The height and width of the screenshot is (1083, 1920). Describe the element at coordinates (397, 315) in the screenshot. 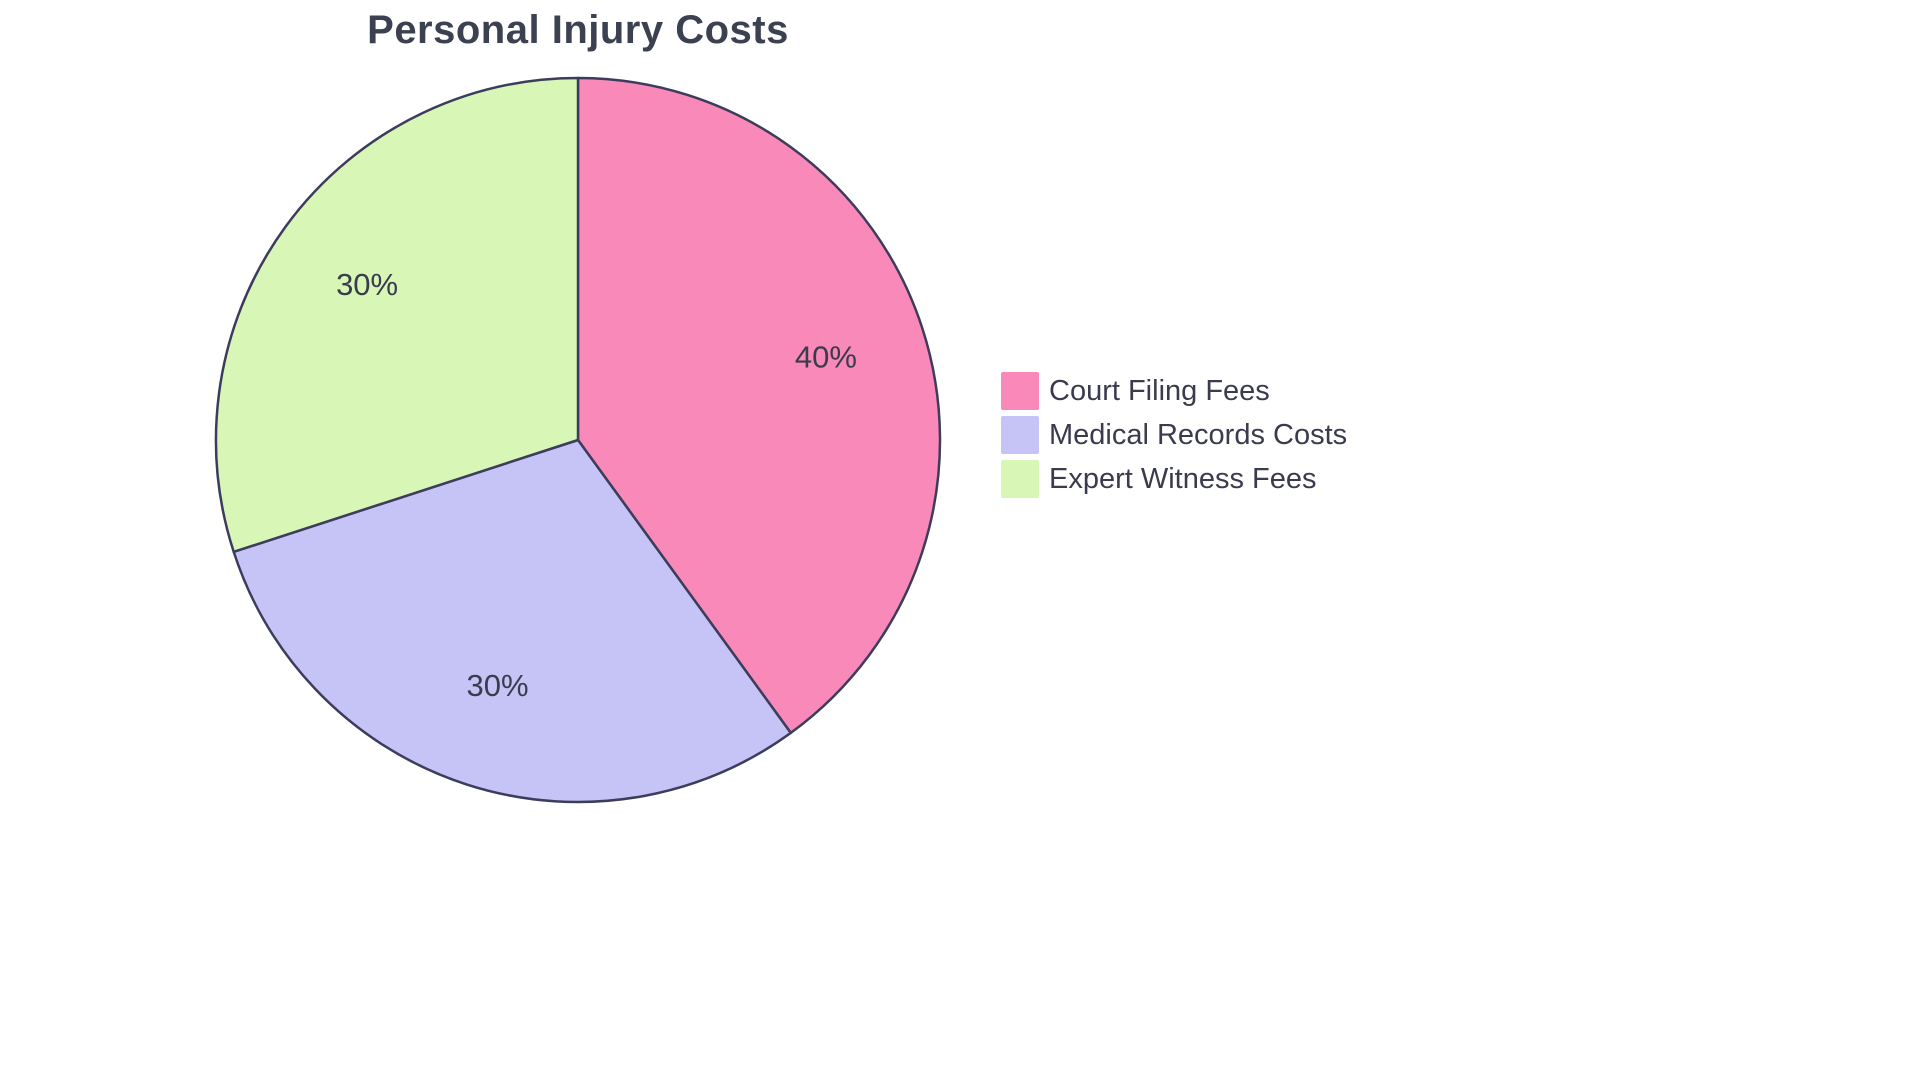

I see `pie-slice-expert-witness-fees` at that location.